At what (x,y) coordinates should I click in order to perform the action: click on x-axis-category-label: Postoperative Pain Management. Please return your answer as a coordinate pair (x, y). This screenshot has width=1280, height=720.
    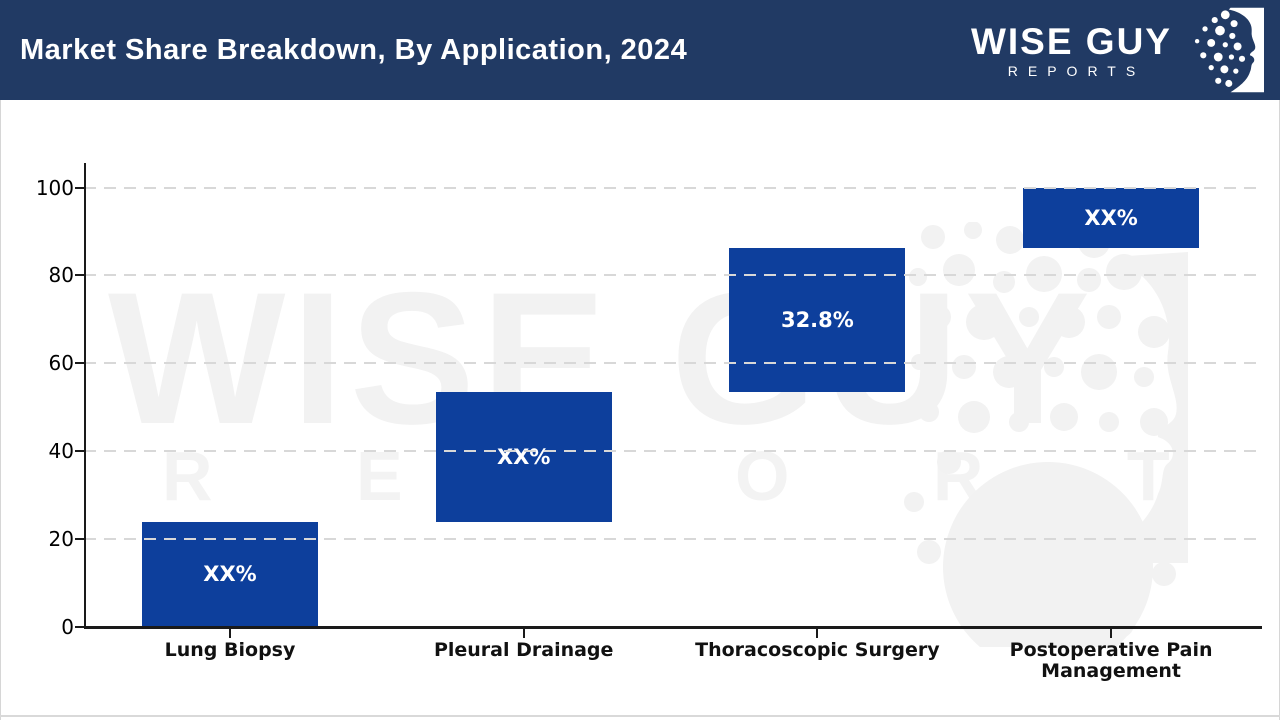
    Looking at the image, I should click on (1111, 660).